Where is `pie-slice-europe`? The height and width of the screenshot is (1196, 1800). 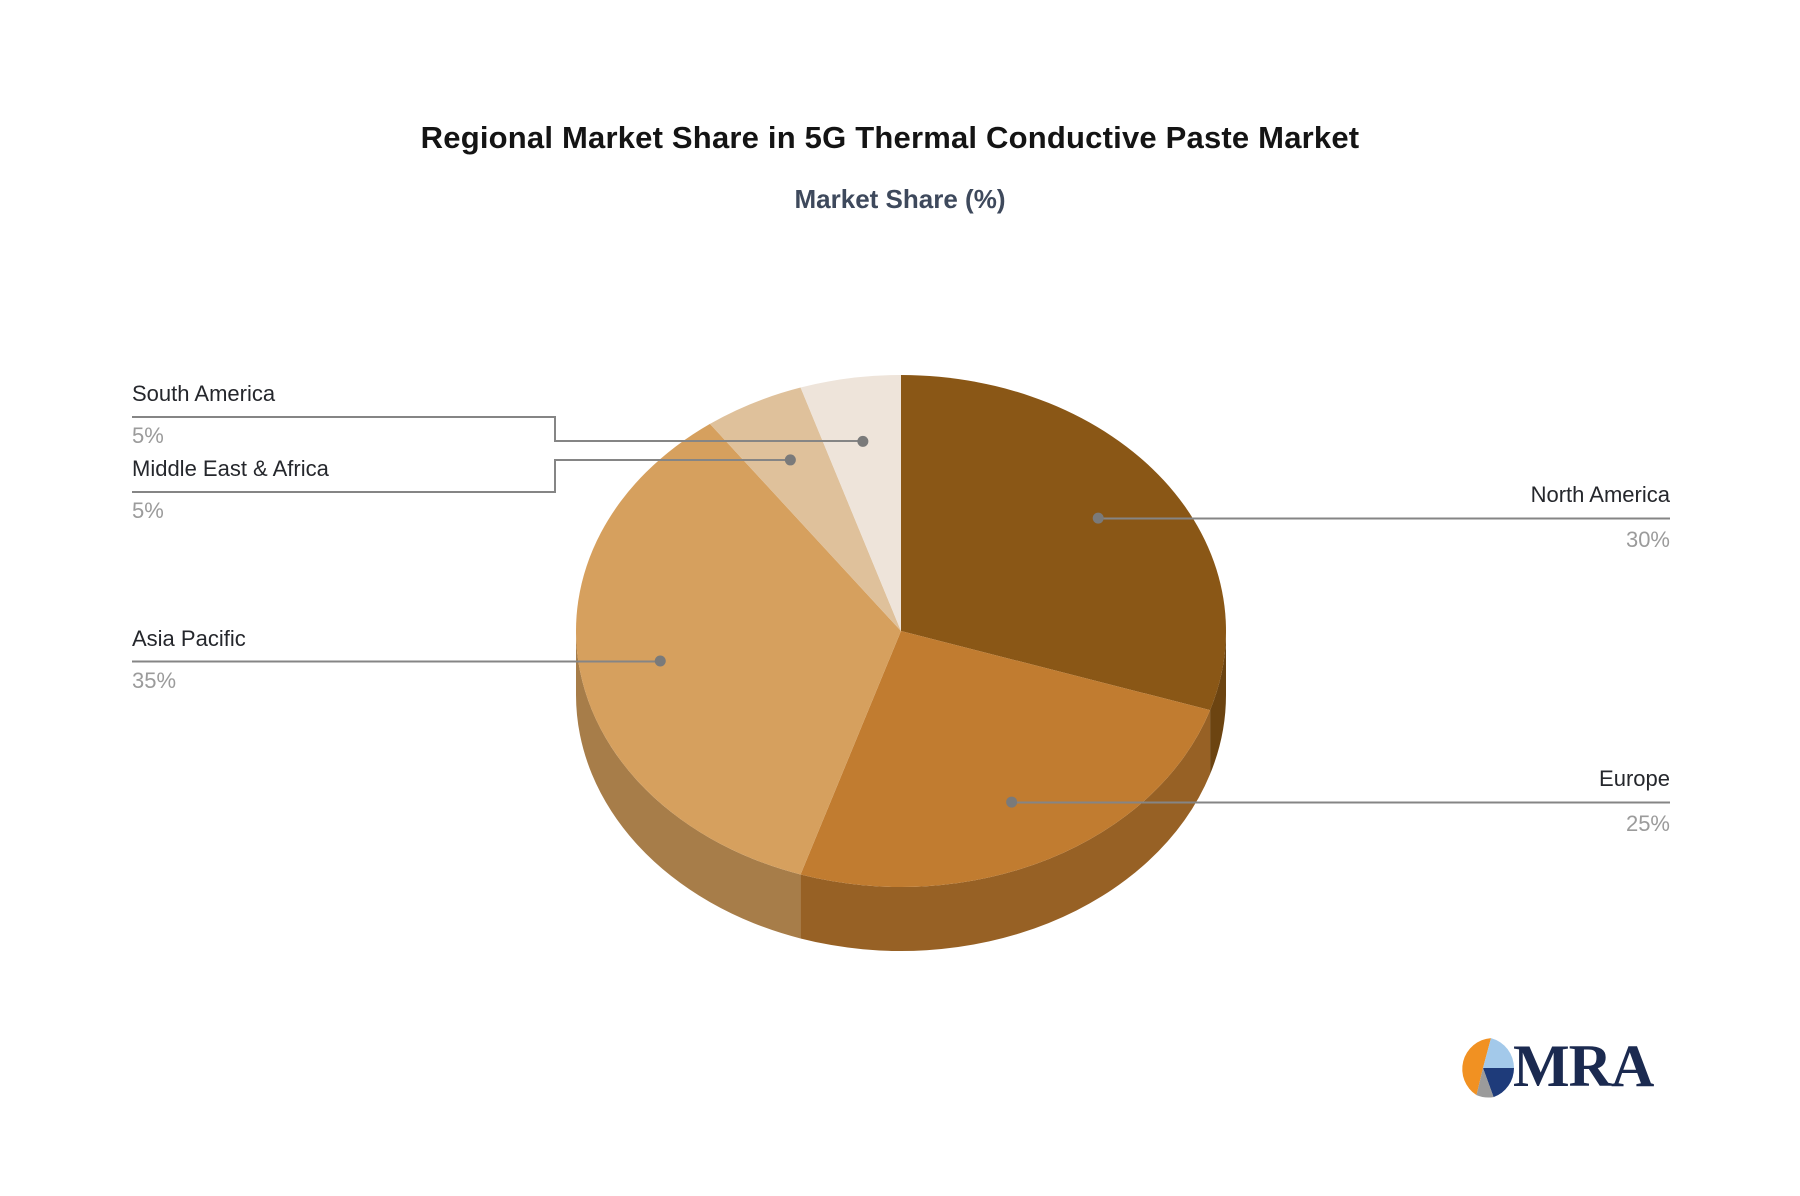
pie-slice-europe is located at coordinates (1005, 759).